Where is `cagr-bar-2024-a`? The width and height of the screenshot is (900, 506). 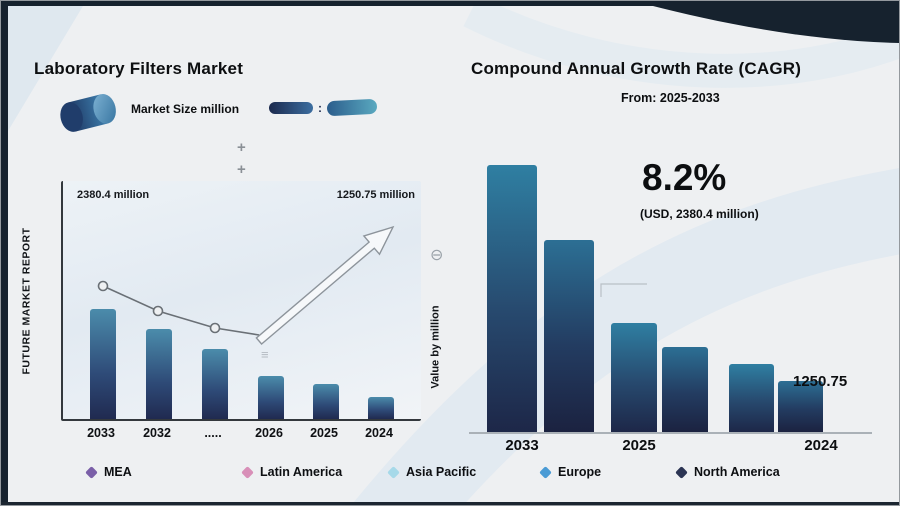
cagr-bar-2024-a is located at coordinates (751, 398).